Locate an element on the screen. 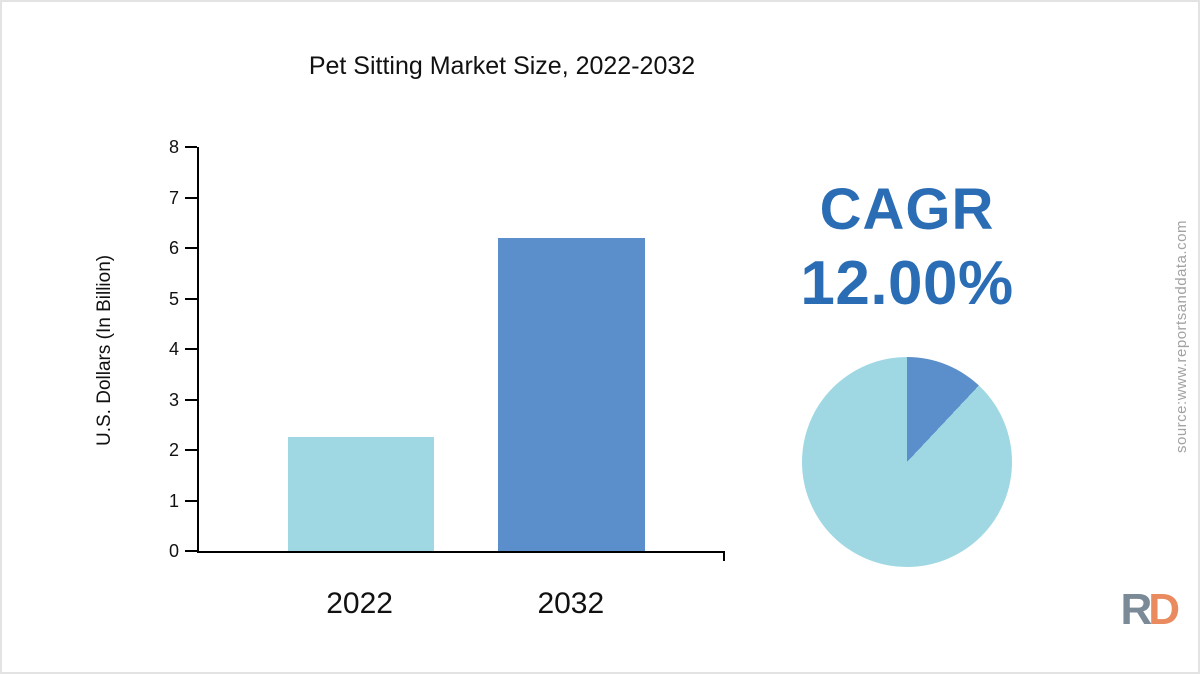 This screenshot has width=1200, height=674. source-text: source:www.reportsanddata.com is located at coordinates (1181, 337).